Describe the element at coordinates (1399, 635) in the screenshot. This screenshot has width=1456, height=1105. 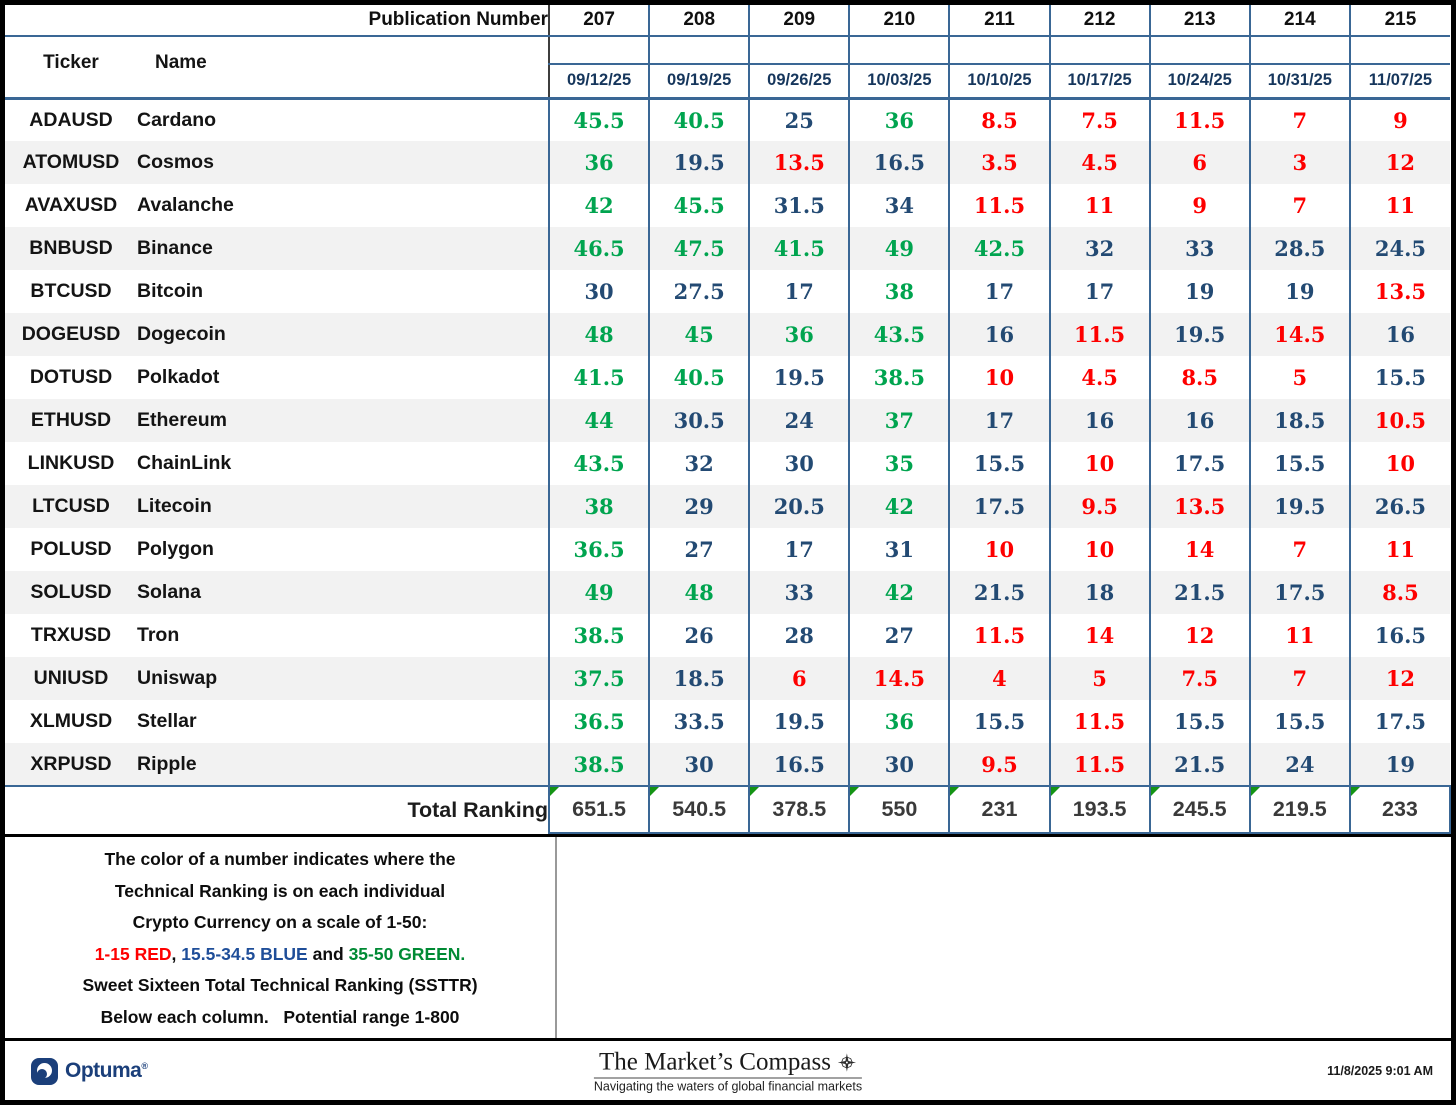
I see `value-cell: 16.5` at that location.